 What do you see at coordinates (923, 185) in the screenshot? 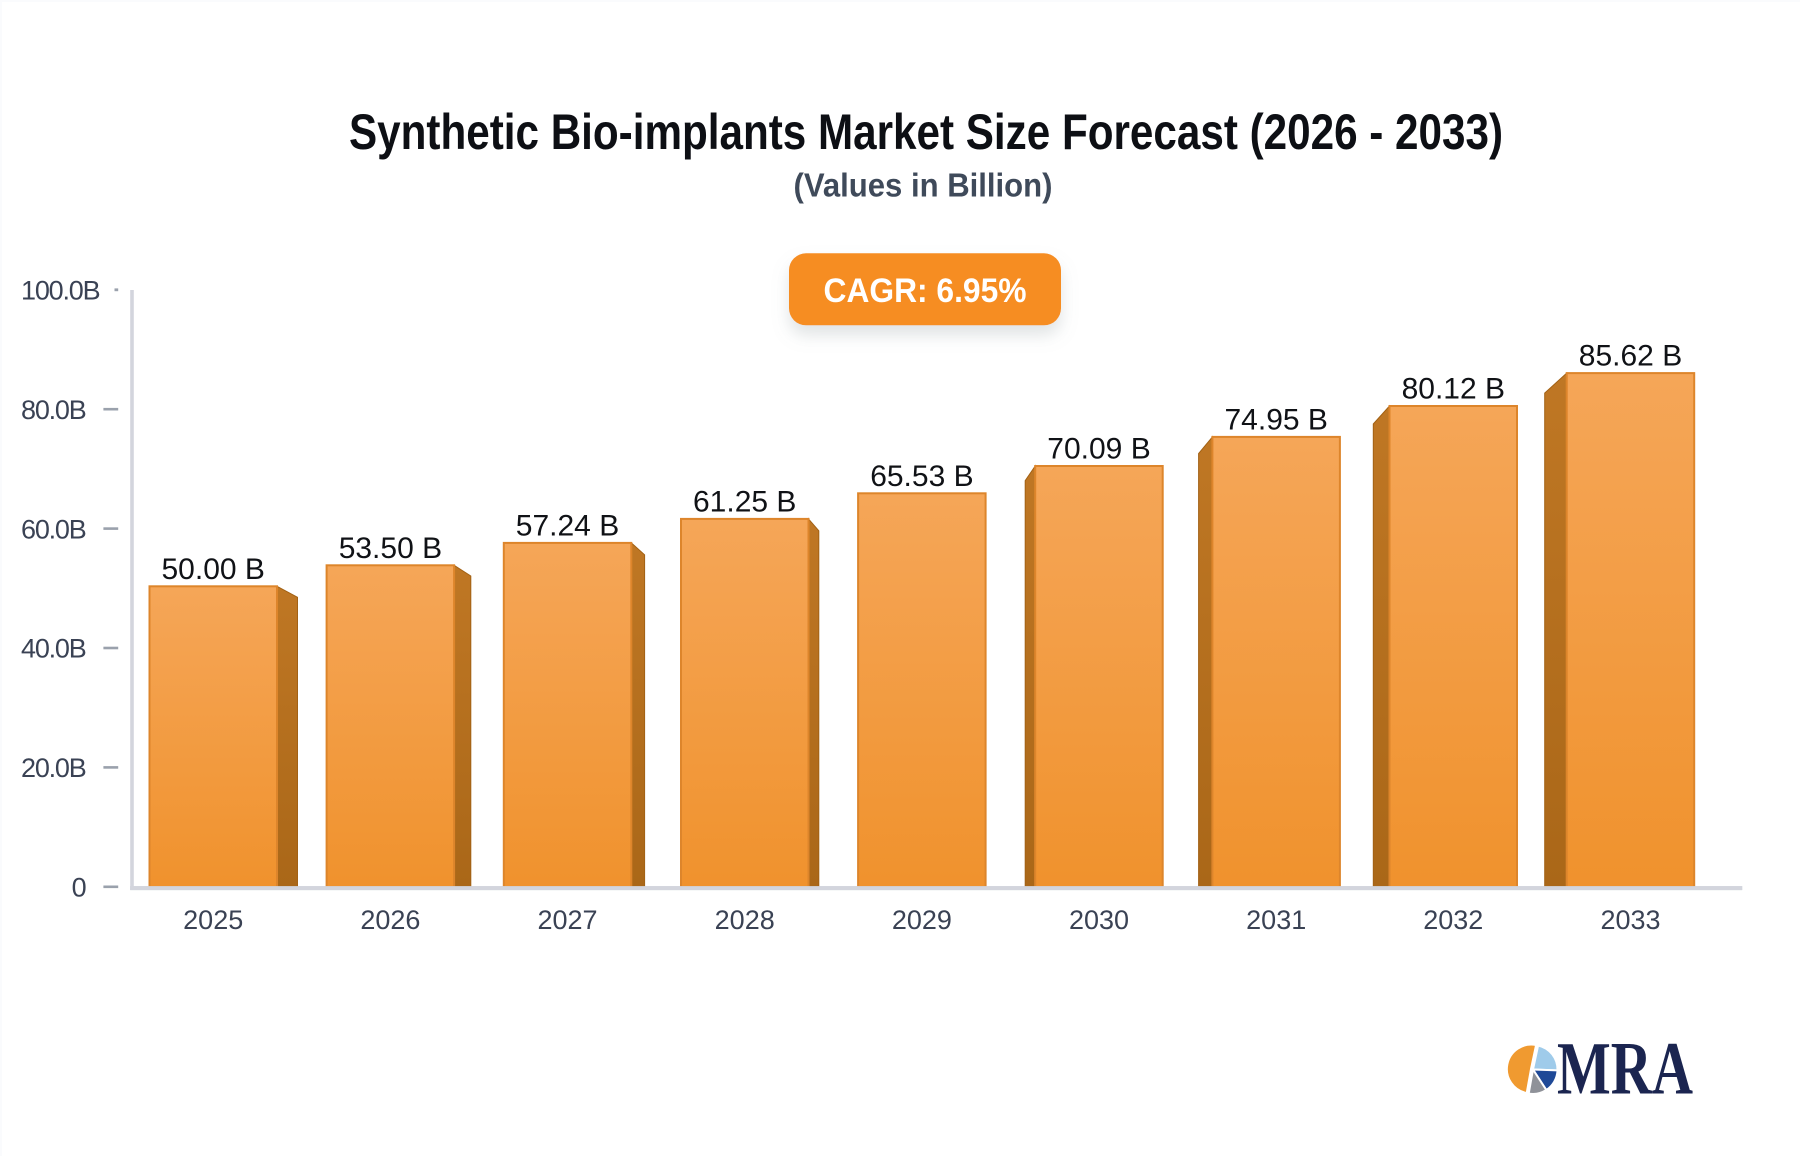
I see `svg-text: (Values in Billion)` at bounding box center [923, 185].